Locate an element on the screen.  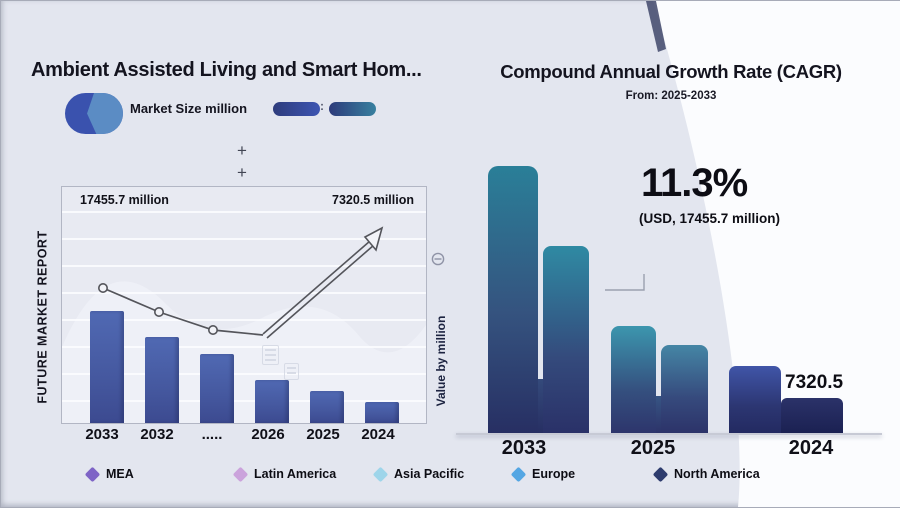
legend-label: Europe is located at coordinates (554, 474).